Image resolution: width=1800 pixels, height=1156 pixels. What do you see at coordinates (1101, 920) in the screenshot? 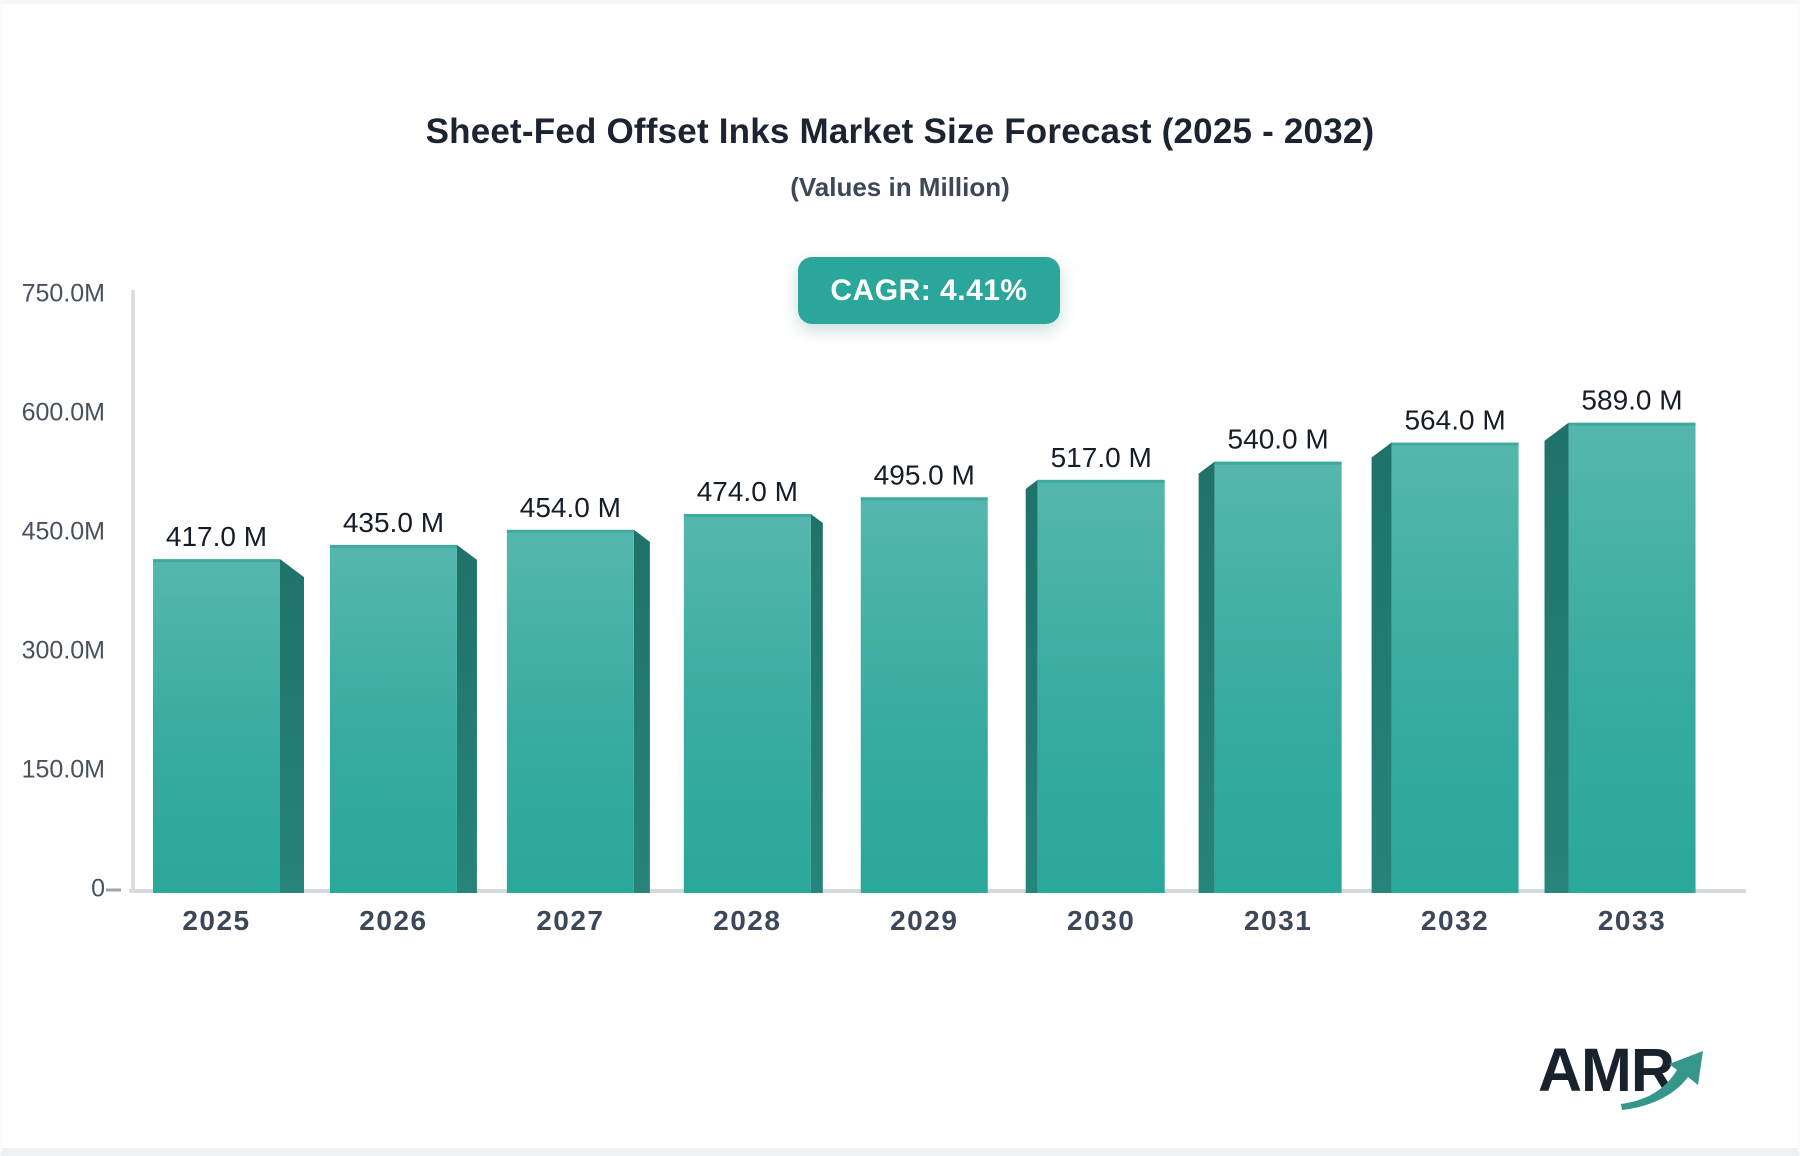
I see `x-tick-label: 2030` at bounding box center [1101, 920].